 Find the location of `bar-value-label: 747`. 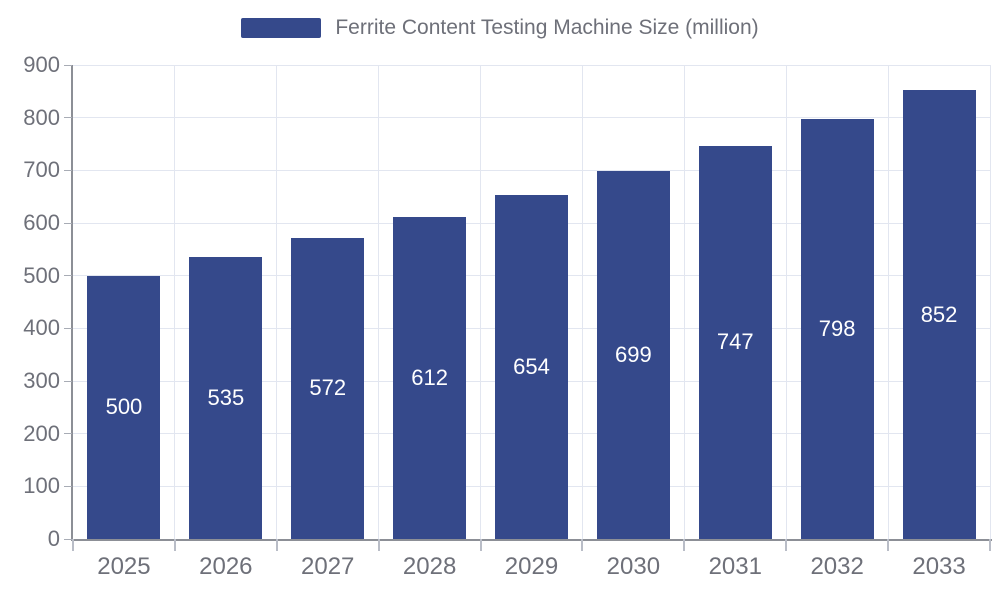

bar-value-label: 747 is located at coordinates (735, 342).